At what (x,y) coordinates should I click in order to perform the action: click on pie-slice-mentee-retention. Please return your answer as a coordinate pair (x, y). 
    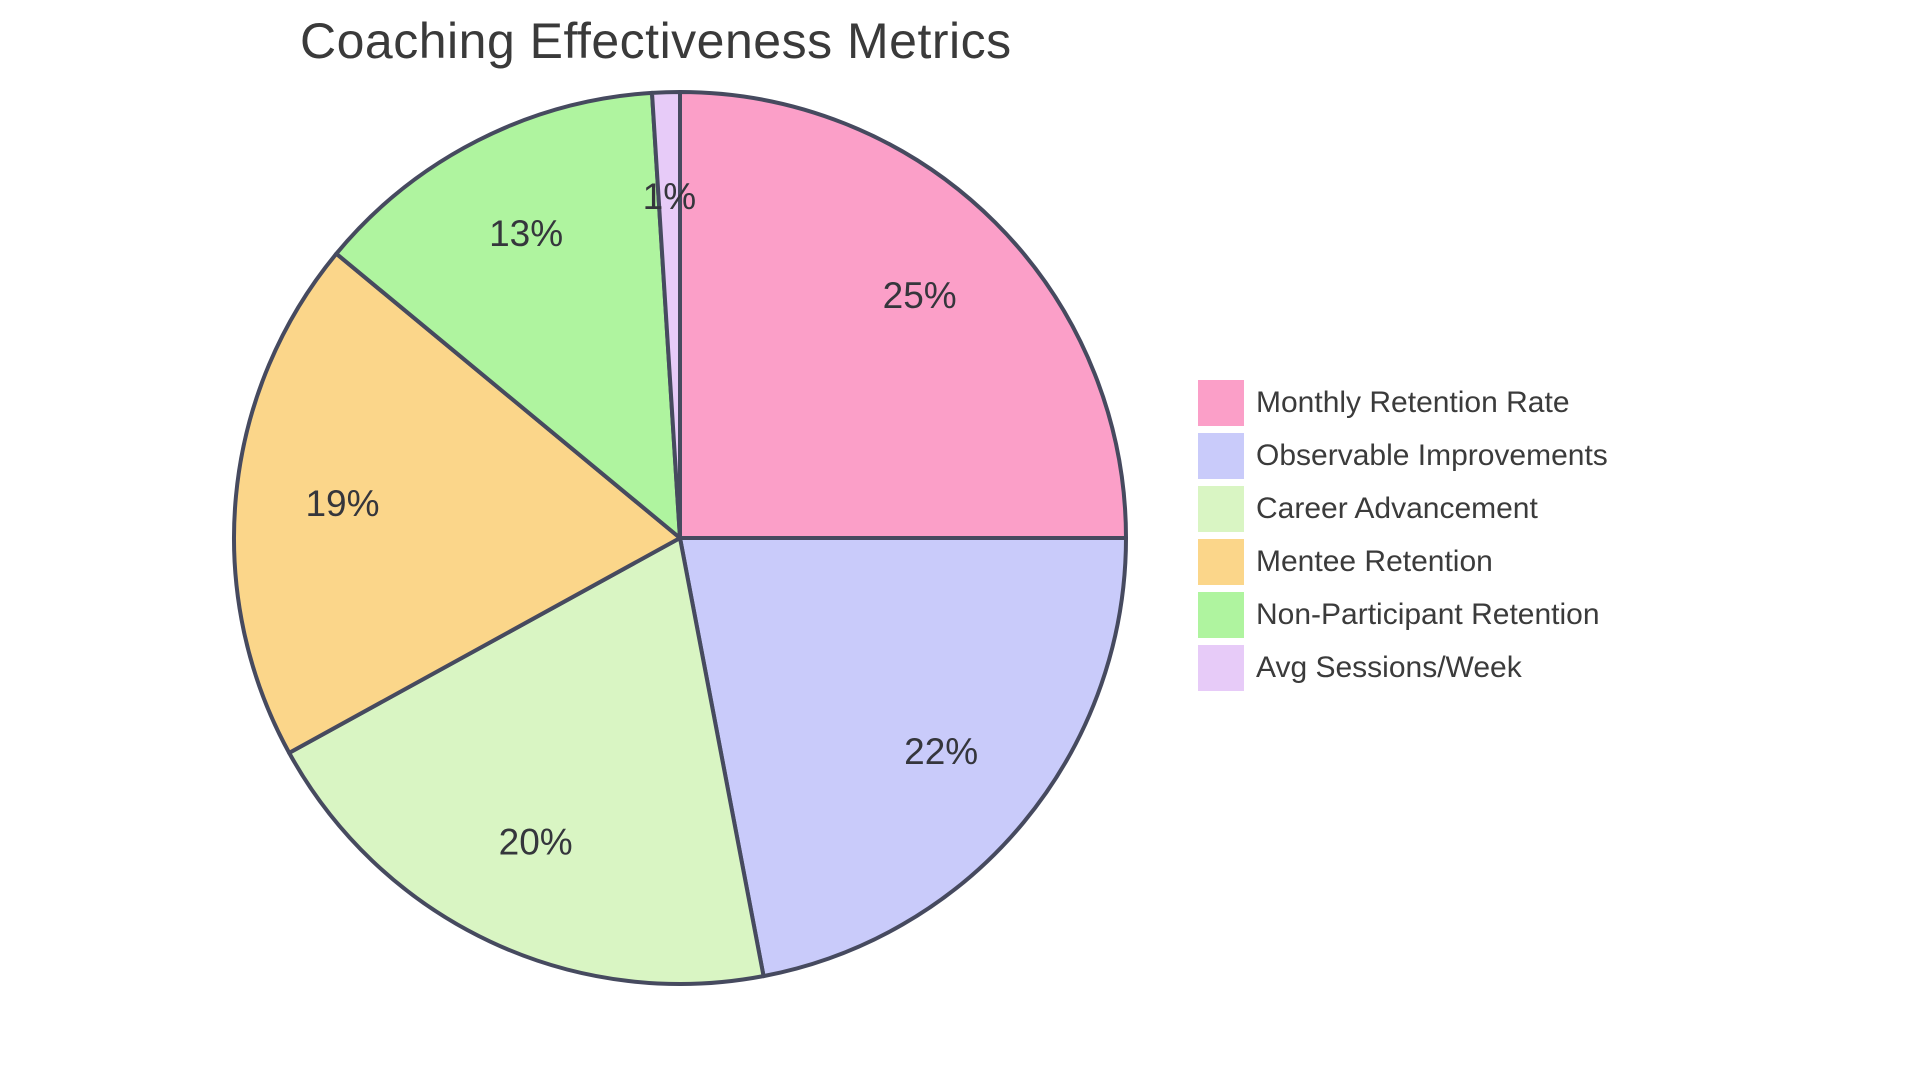
    Looking at the image, I should click on (457, 503).